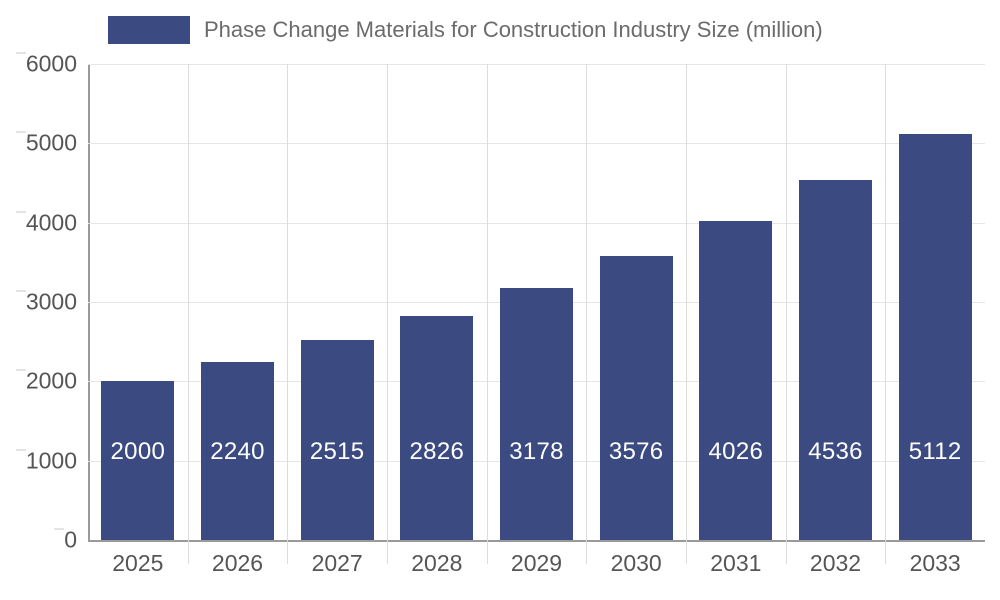 This screenshot has height=600, width=1000. I want to click on bar-value-label: 2515, so click(337, 451).